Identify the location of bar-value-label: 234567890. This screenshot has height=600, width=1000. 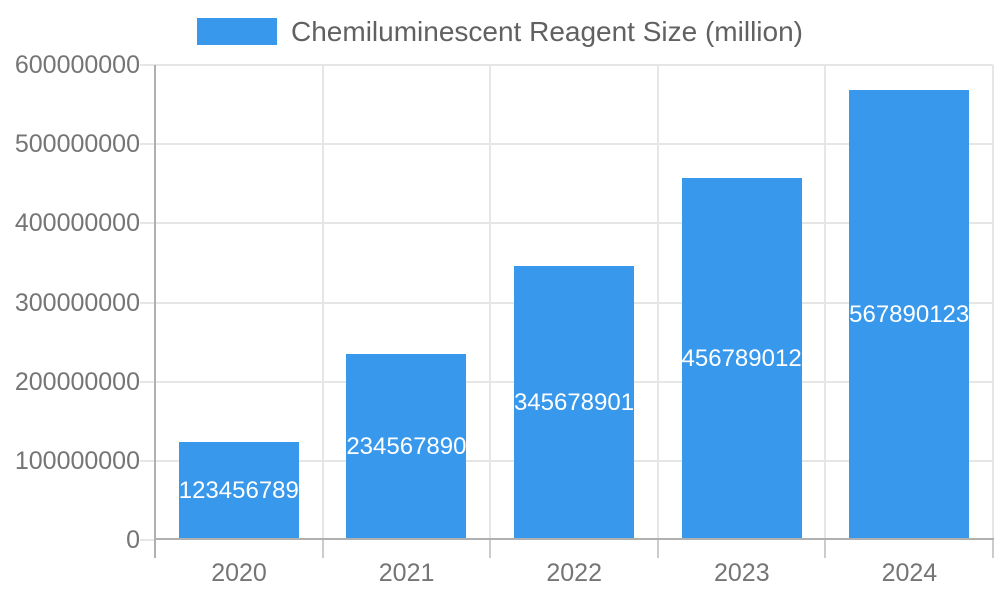
(406, 447).